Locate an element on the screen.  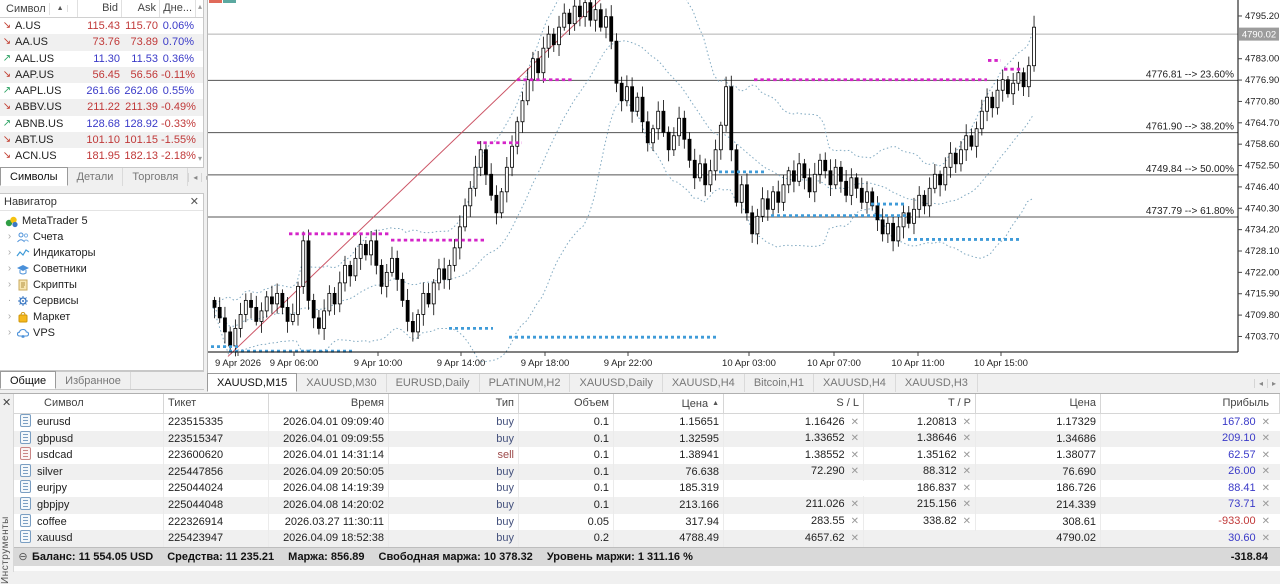
profit-value: -933.00 is located at coordinates (1237, 521).